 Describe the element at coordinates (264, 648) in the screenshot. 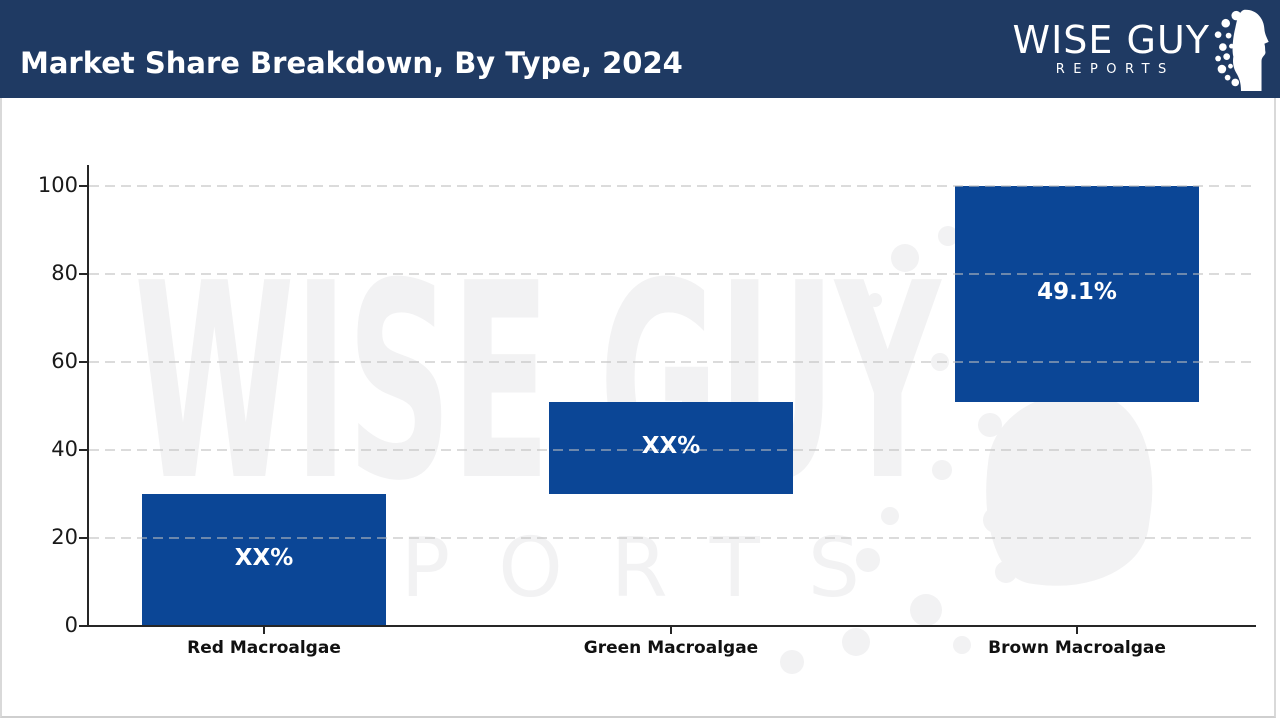

I see `x-category-label: Red Macroalgae` at that location.